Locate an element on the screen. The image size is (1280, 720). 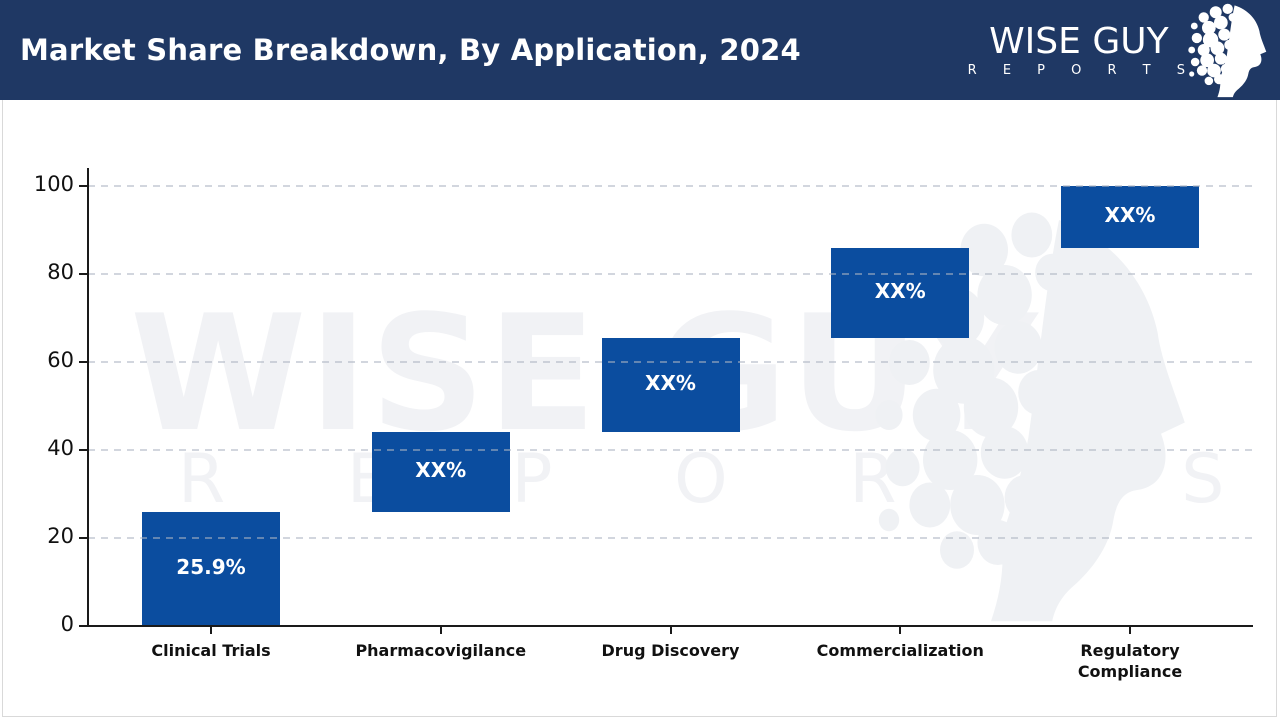
y-tick-label: 100 is located at coordinates (53, 184).